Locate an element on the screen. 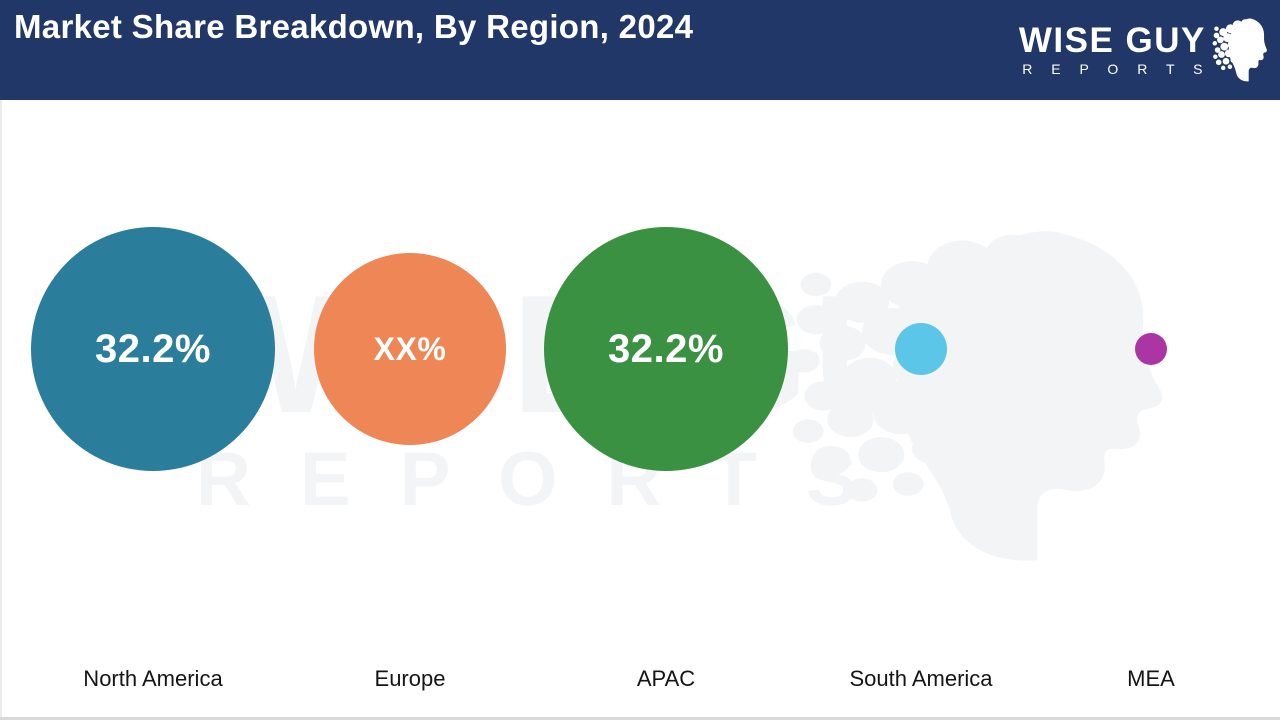 The image size is (1280, 720). bubble-europe: XX% is located at coordinates (410, 349).